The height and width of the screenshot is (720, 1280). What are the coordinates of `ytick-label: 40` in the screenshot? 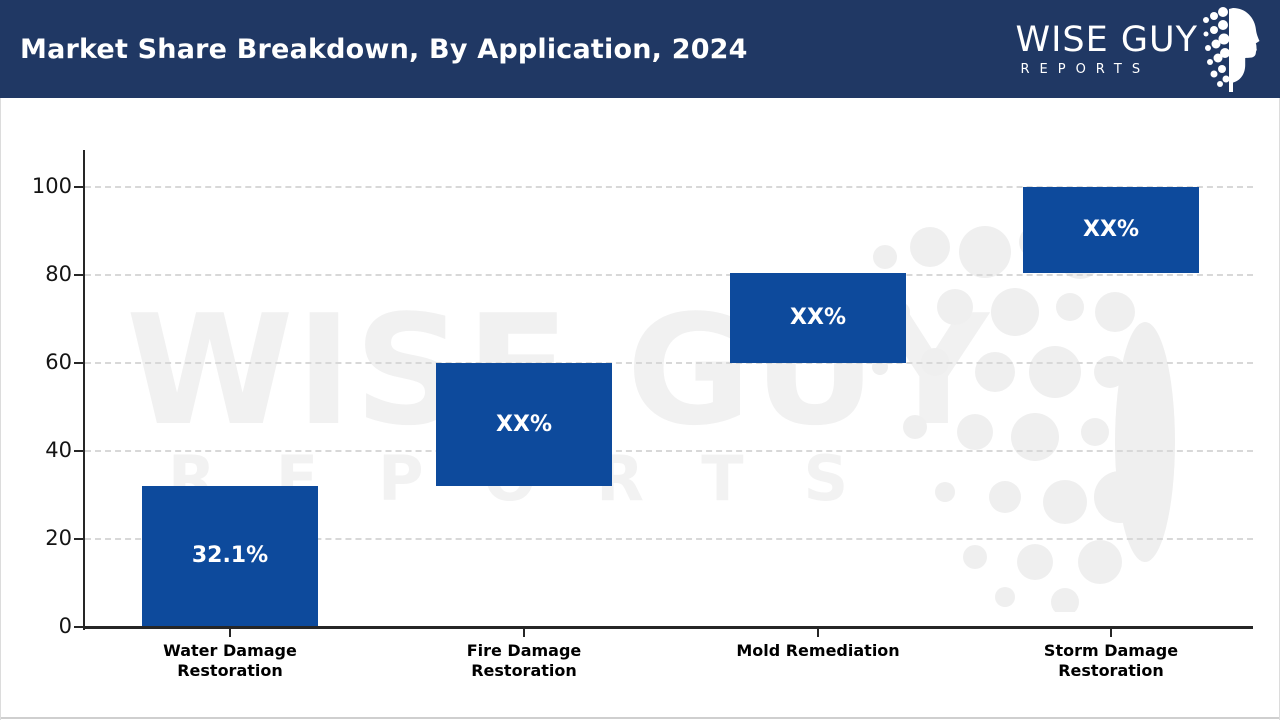 It's located at (58, 450).